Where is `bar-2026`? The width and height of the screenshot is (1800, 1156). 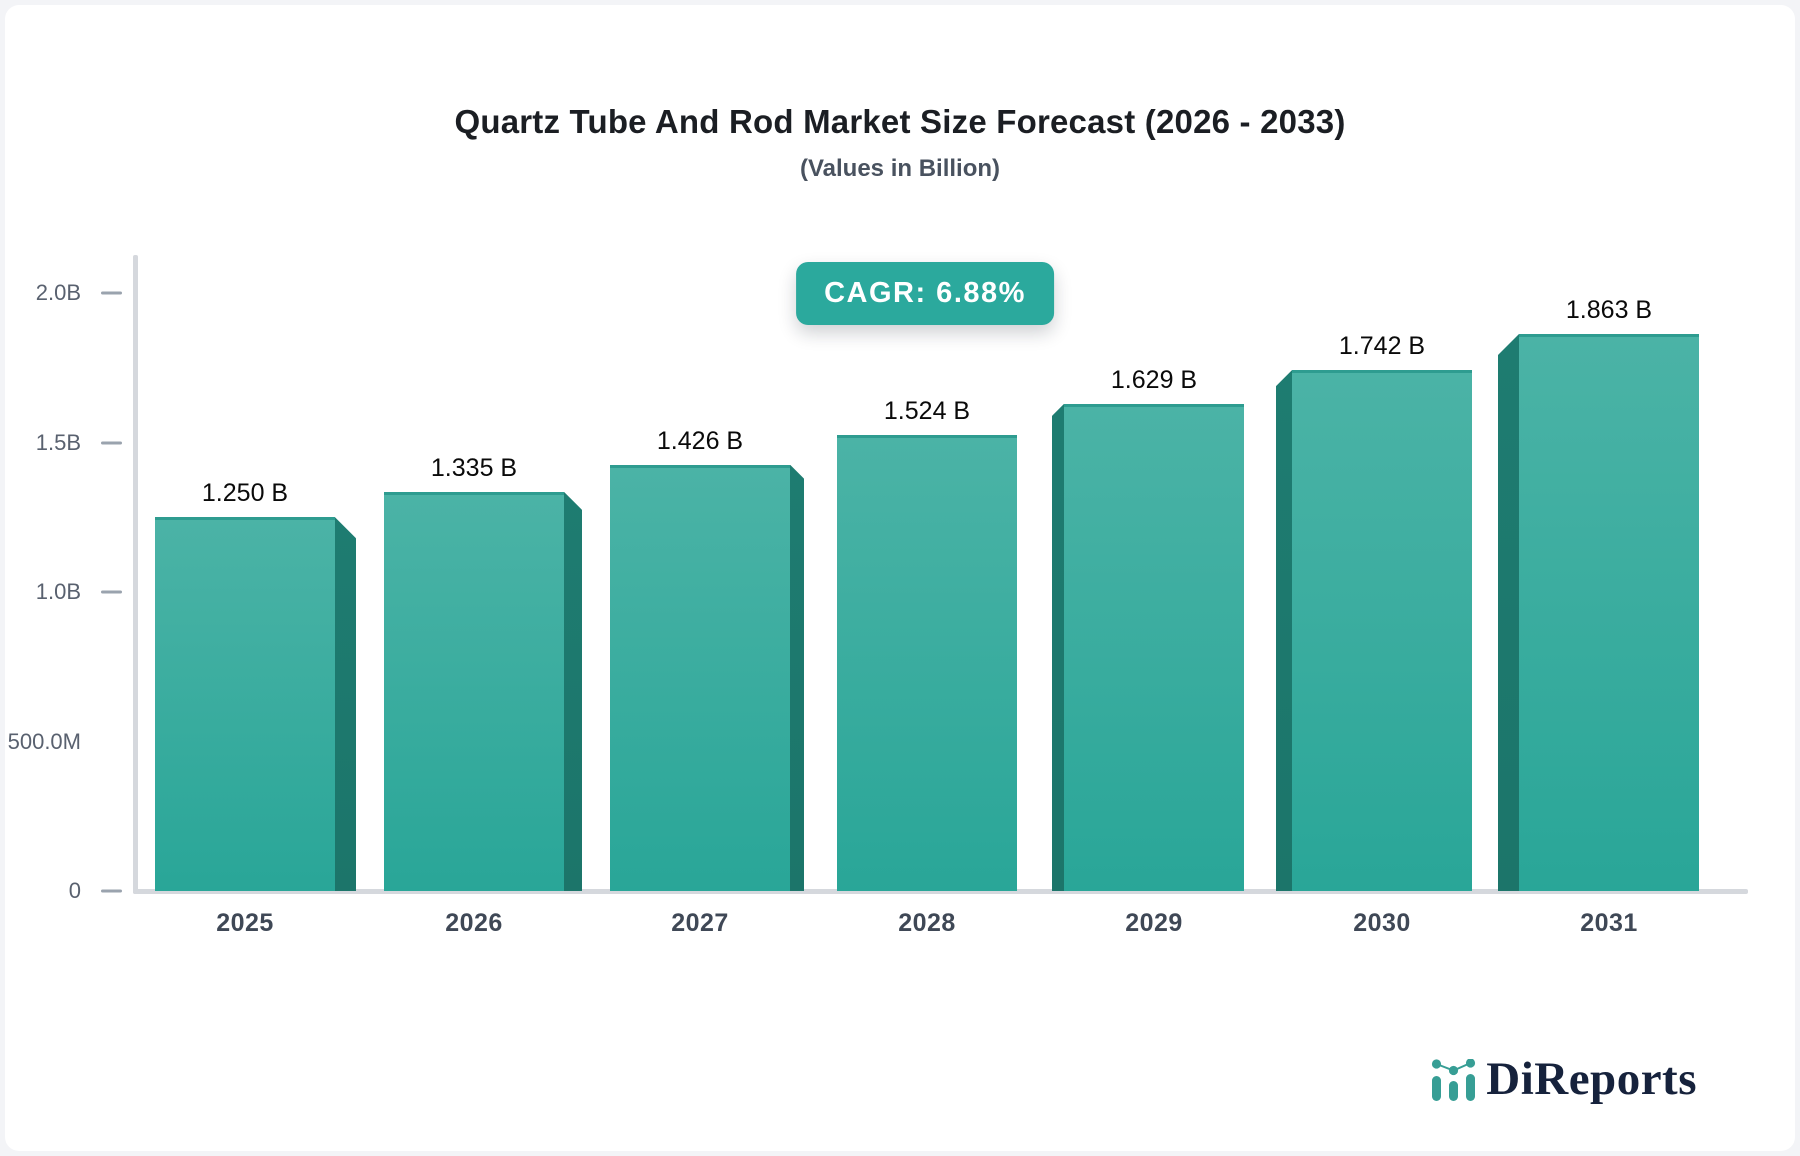
bar-2026 is located at coordinates (474, 691).